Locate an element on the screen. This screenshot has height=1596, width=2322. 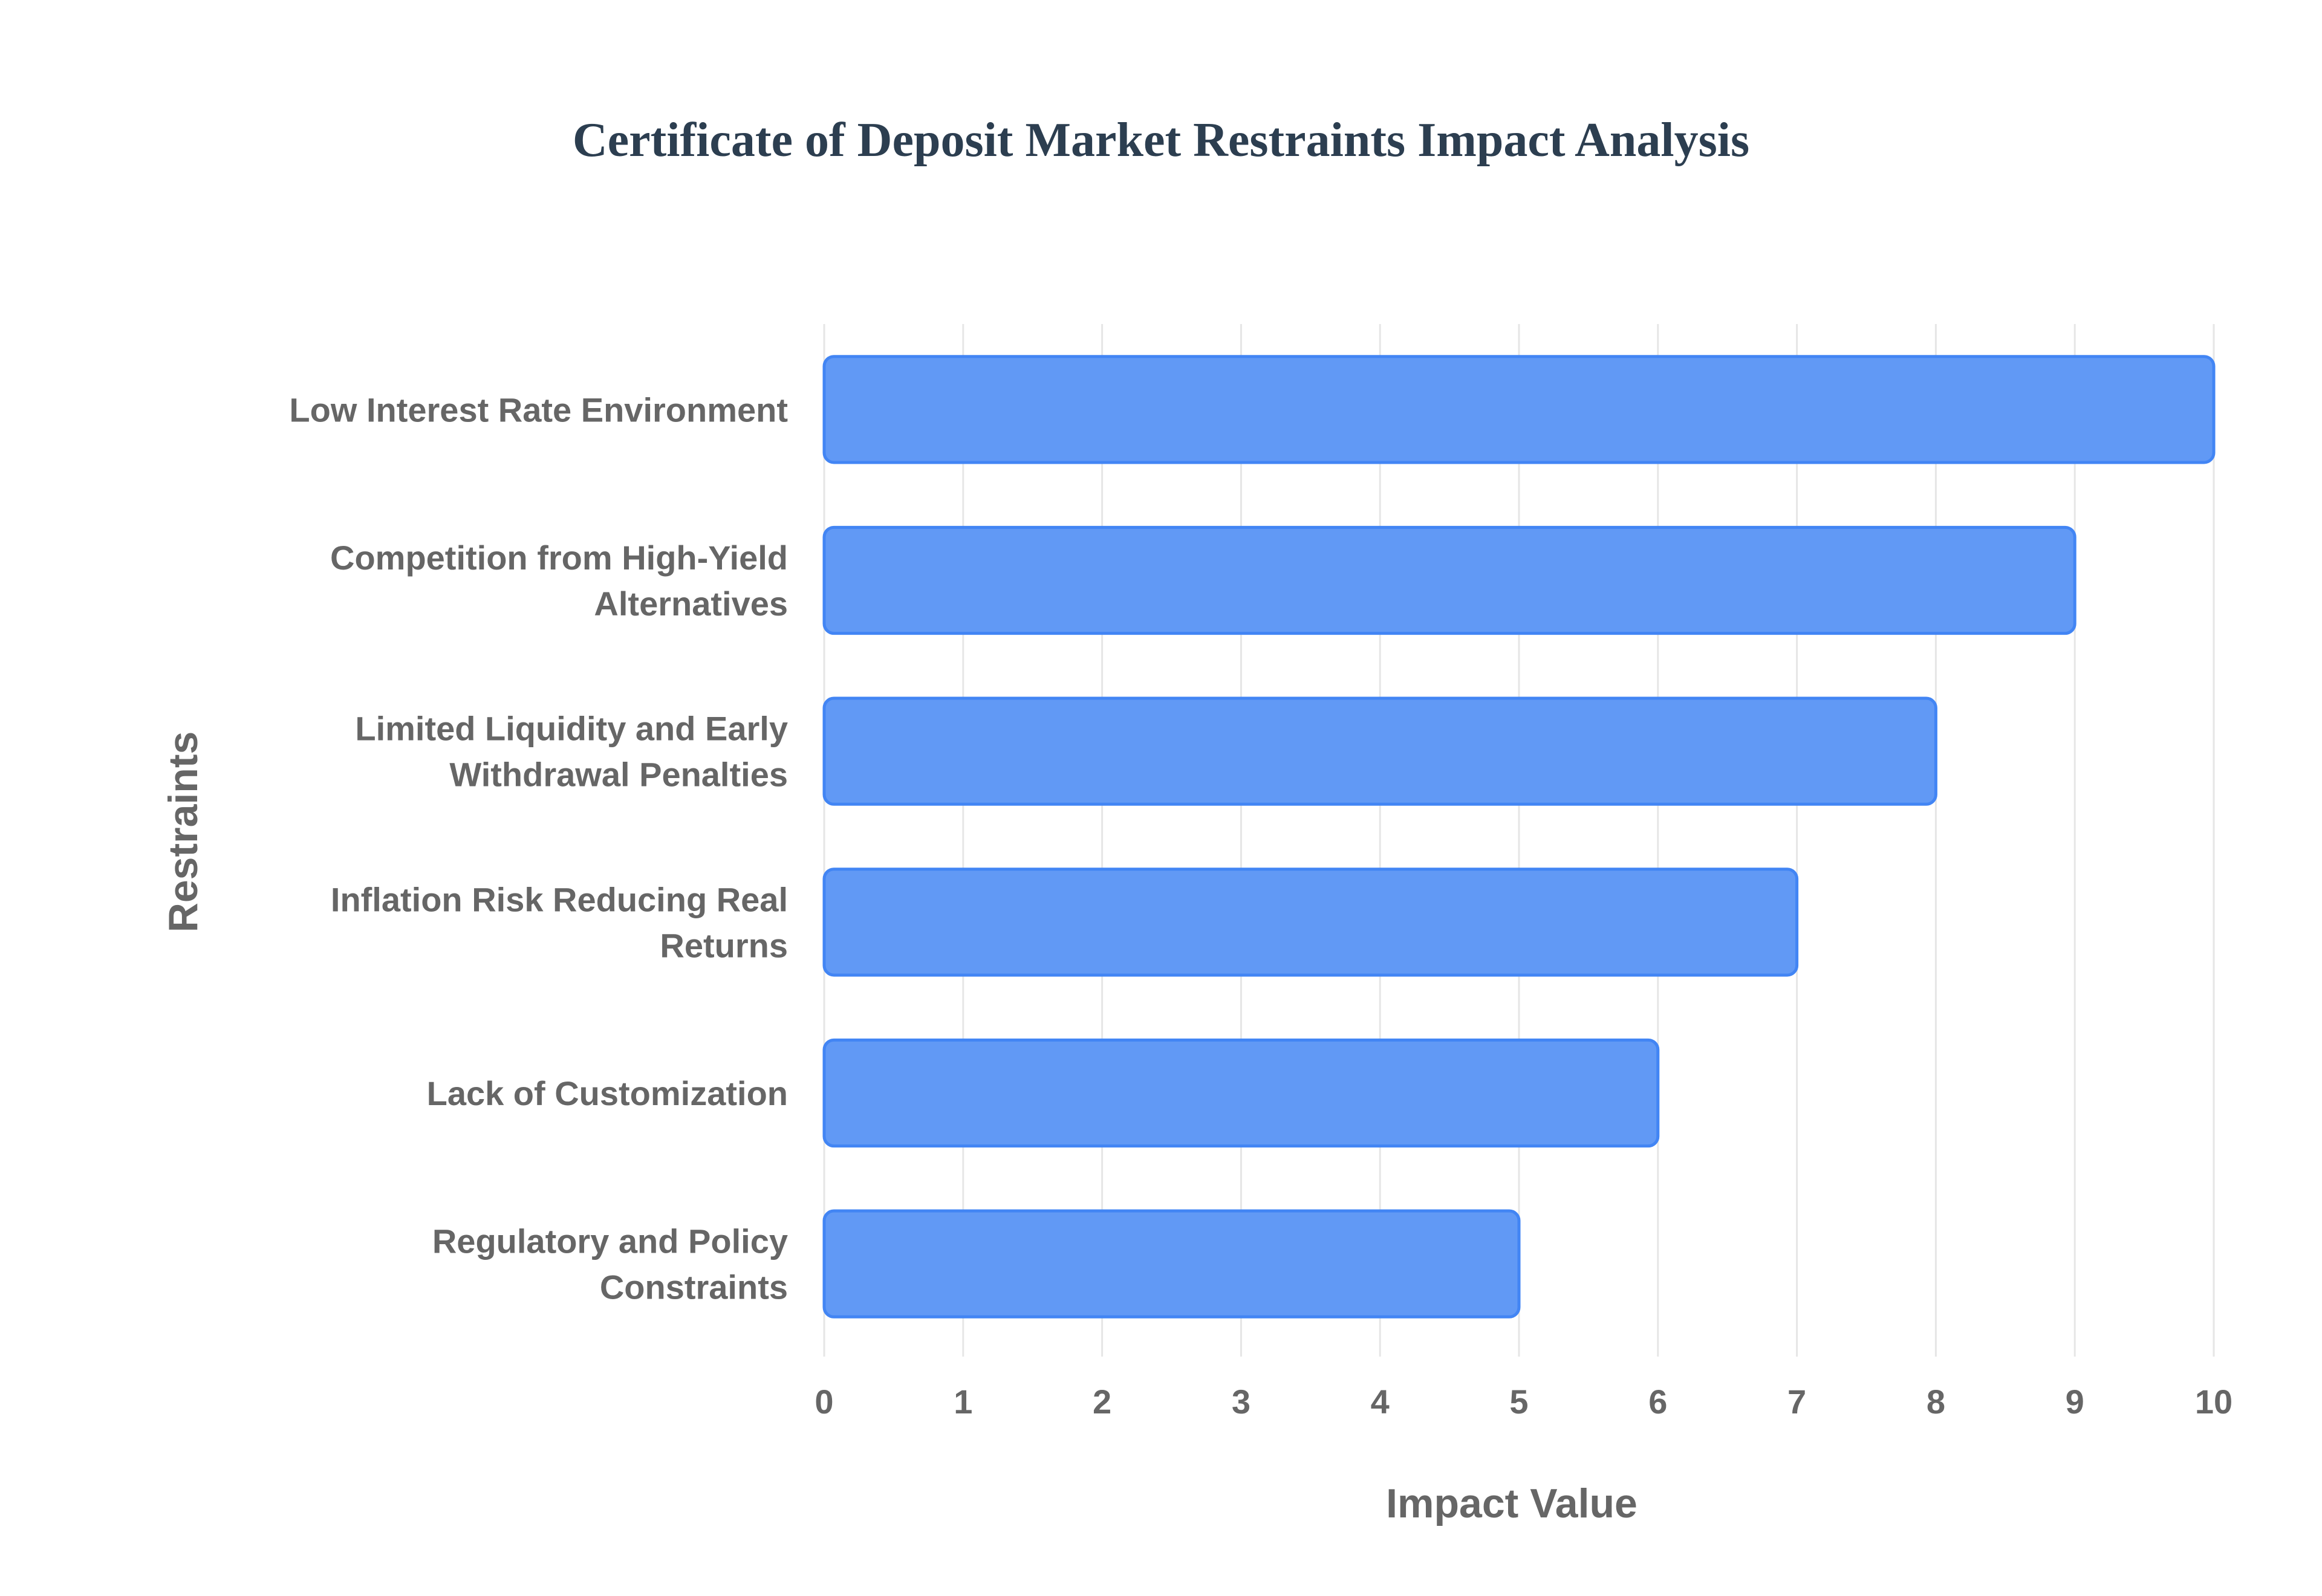
x-tick-label-6: 6 is located at coordinates (1657, 1402).